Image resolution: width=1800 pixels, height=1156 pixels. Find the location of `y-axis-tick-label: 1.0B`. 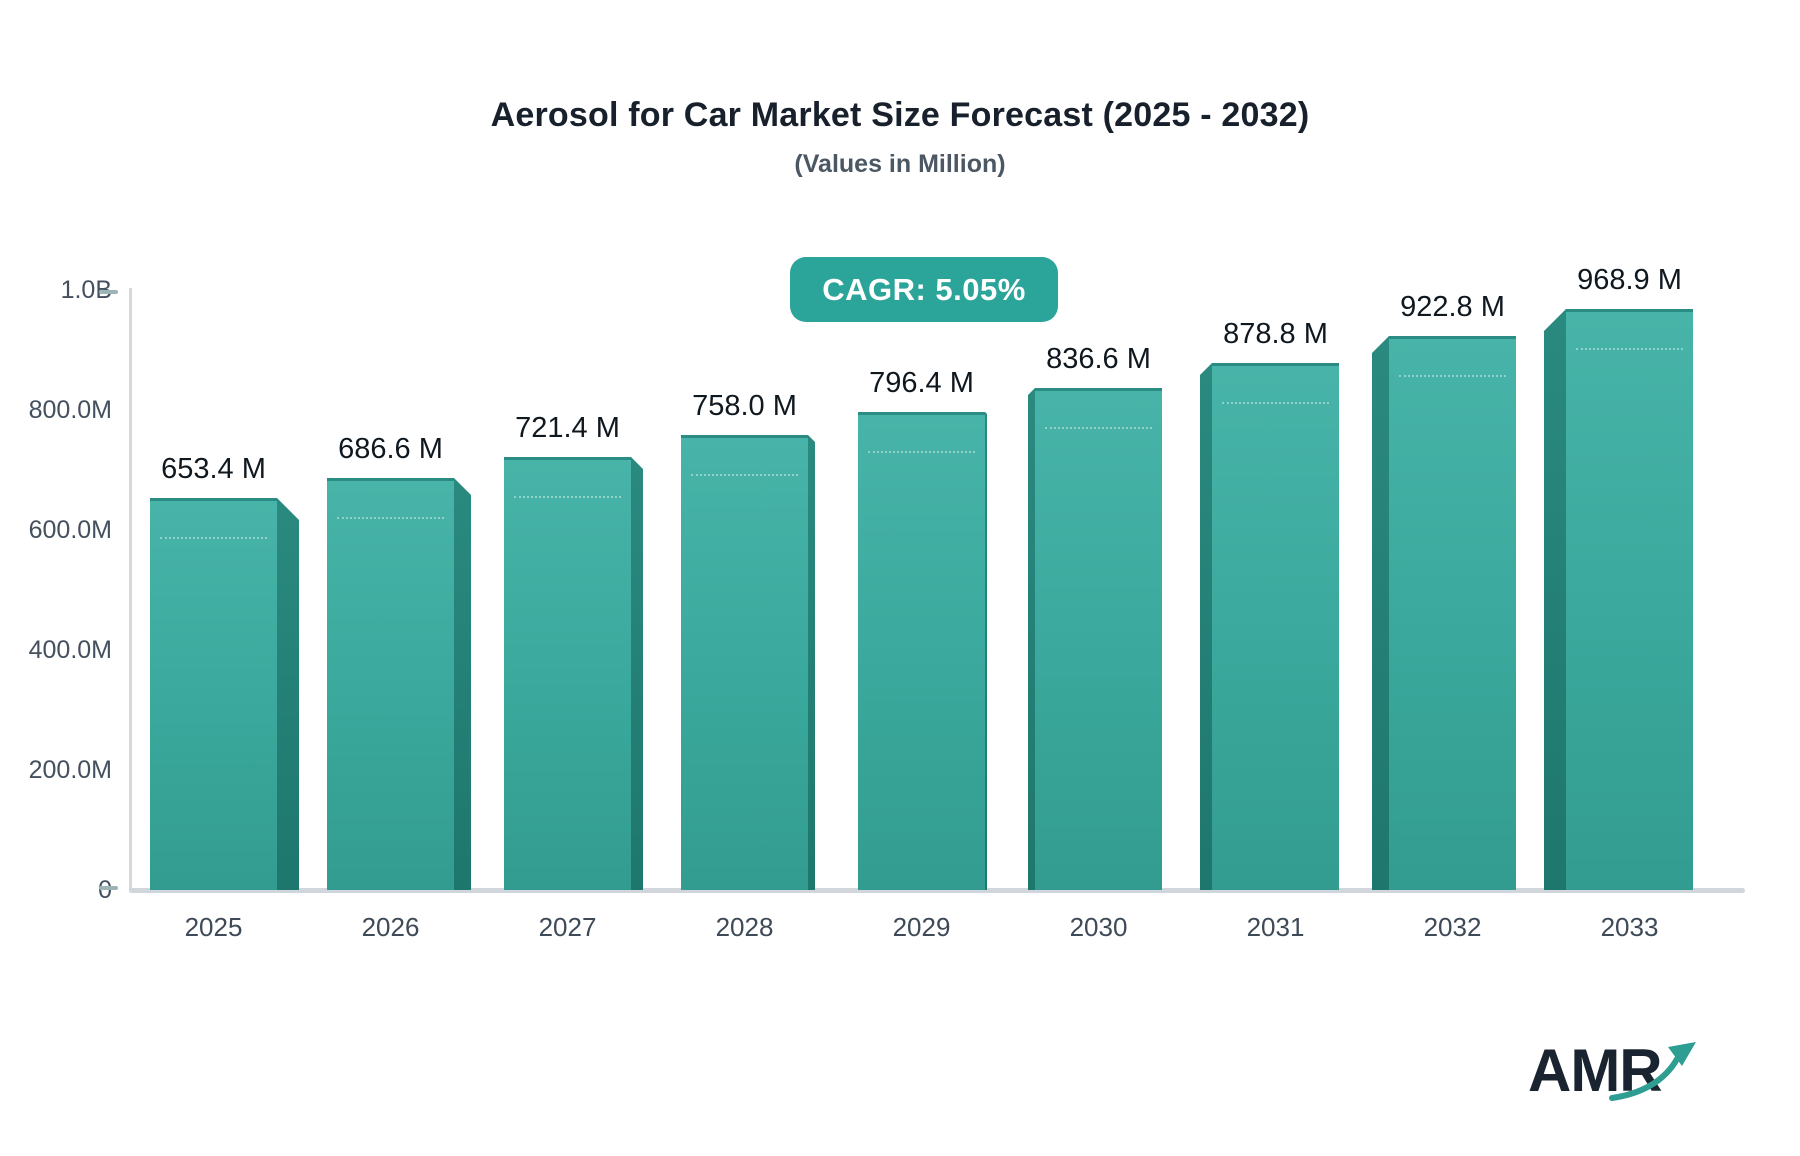

y-axis-tick-label: 1.0B is located at coordinates (86, 290).